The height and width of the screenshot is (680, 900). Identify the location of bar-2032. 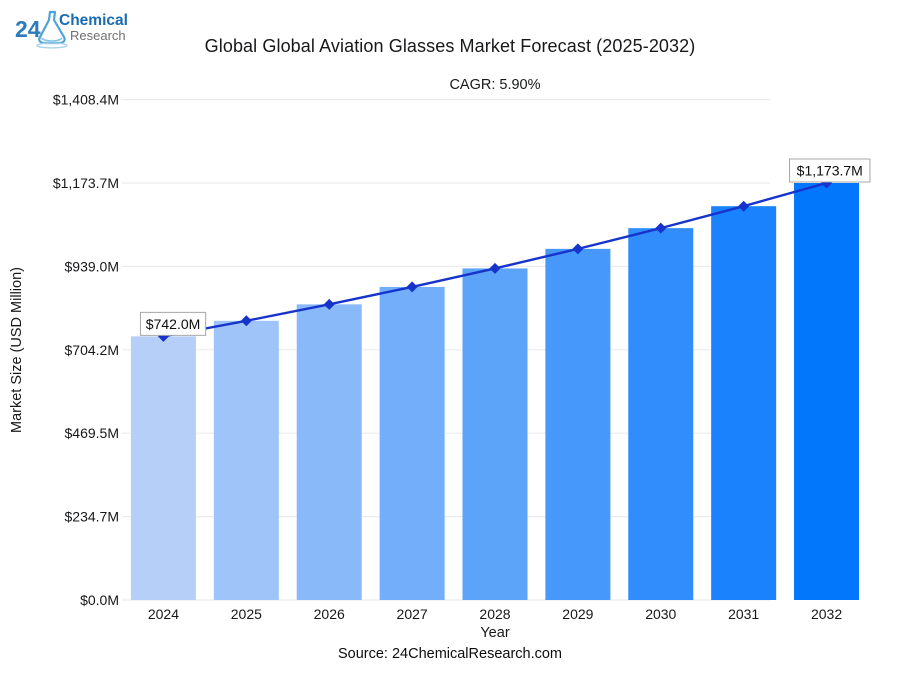
(827, 391).